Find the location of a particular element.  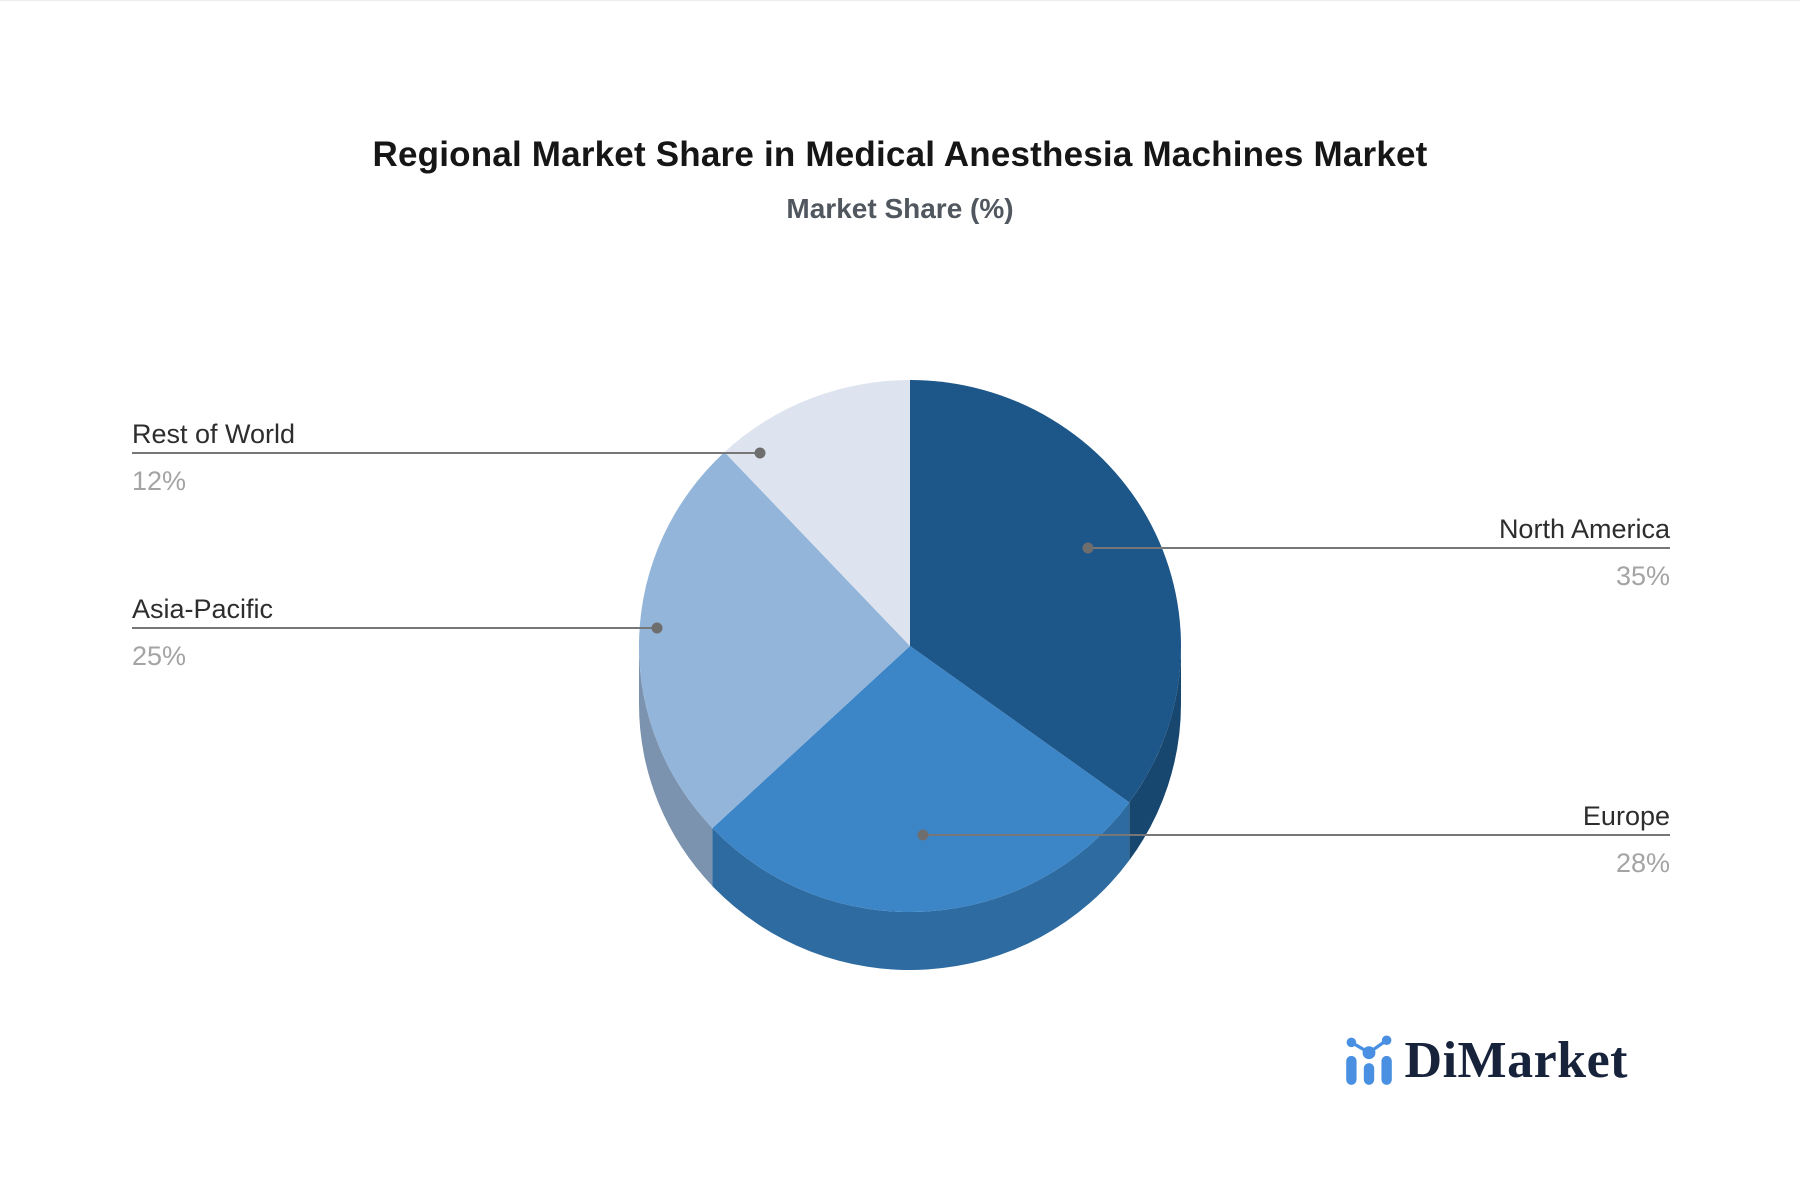

pie-slice-asia-pacific is located at coordinates (774, 640).